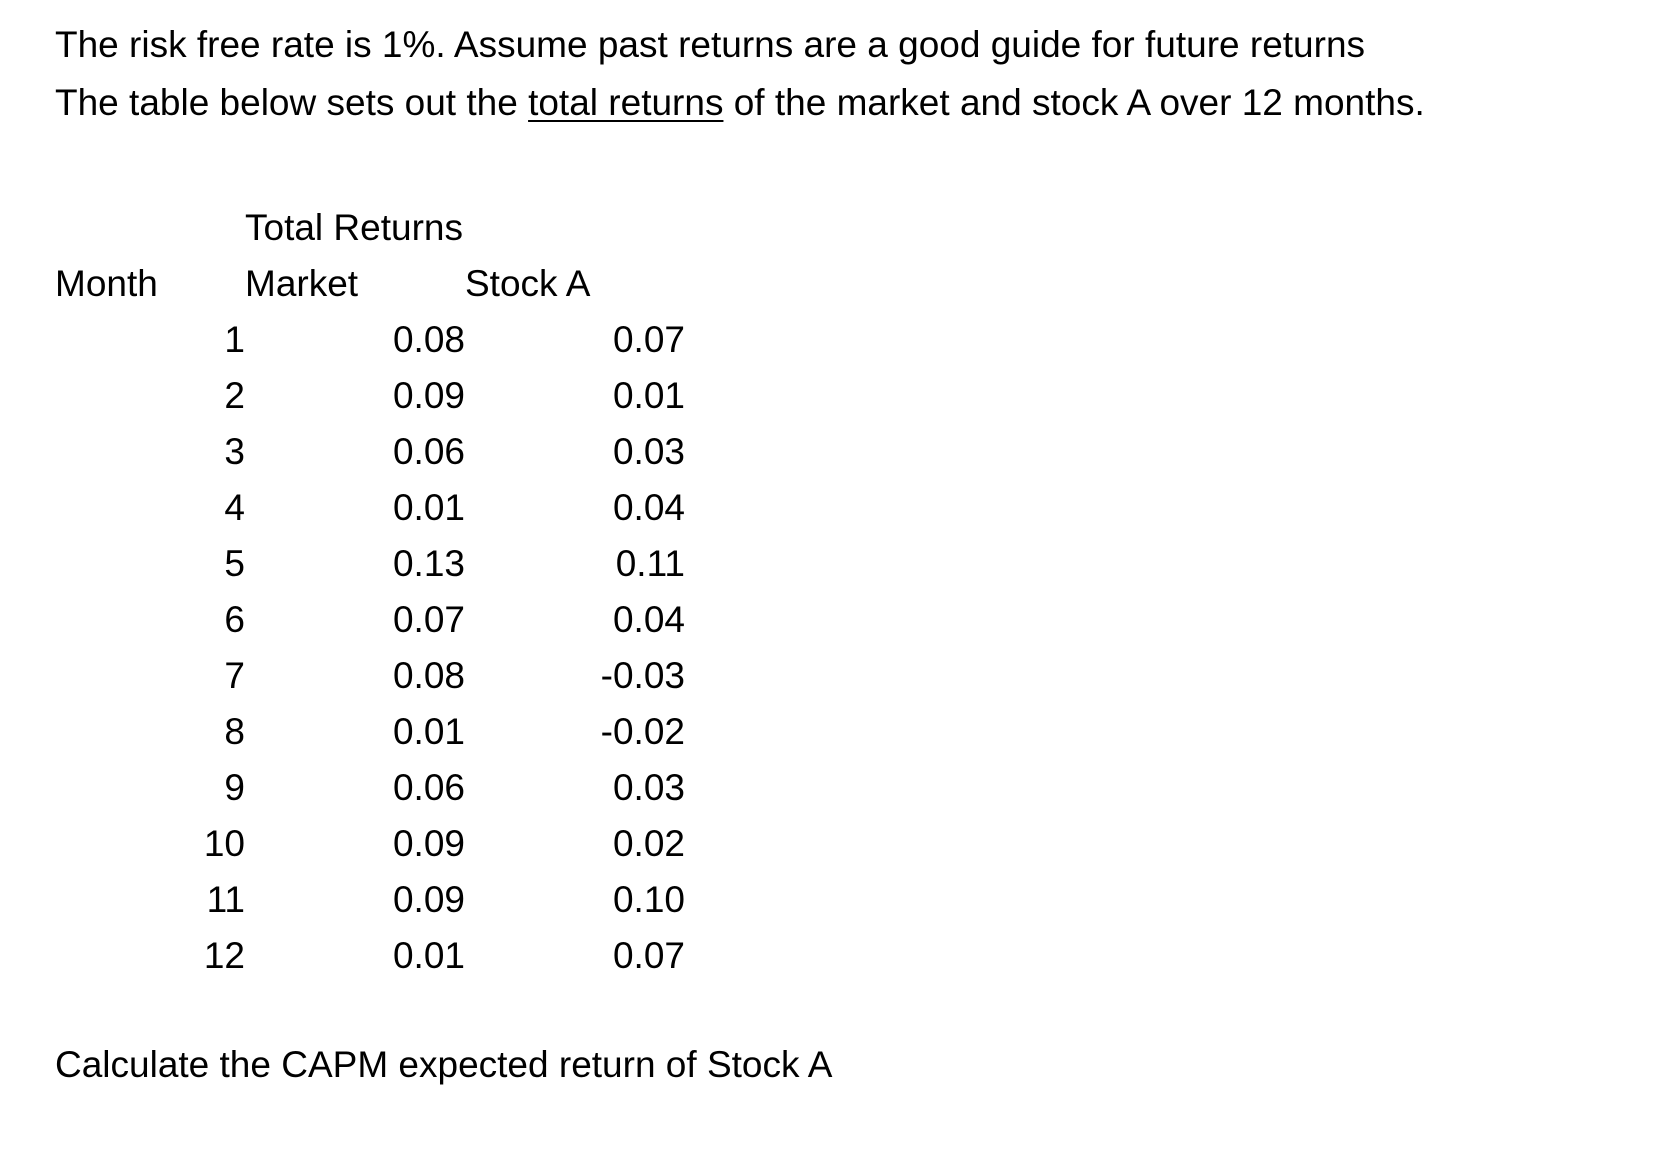 The height and width of the screenshot is (1174, 1656). Describe the element at coordinates (650, 563) in the screenshot. I see `cell-stock-a: 0.11` at that location.